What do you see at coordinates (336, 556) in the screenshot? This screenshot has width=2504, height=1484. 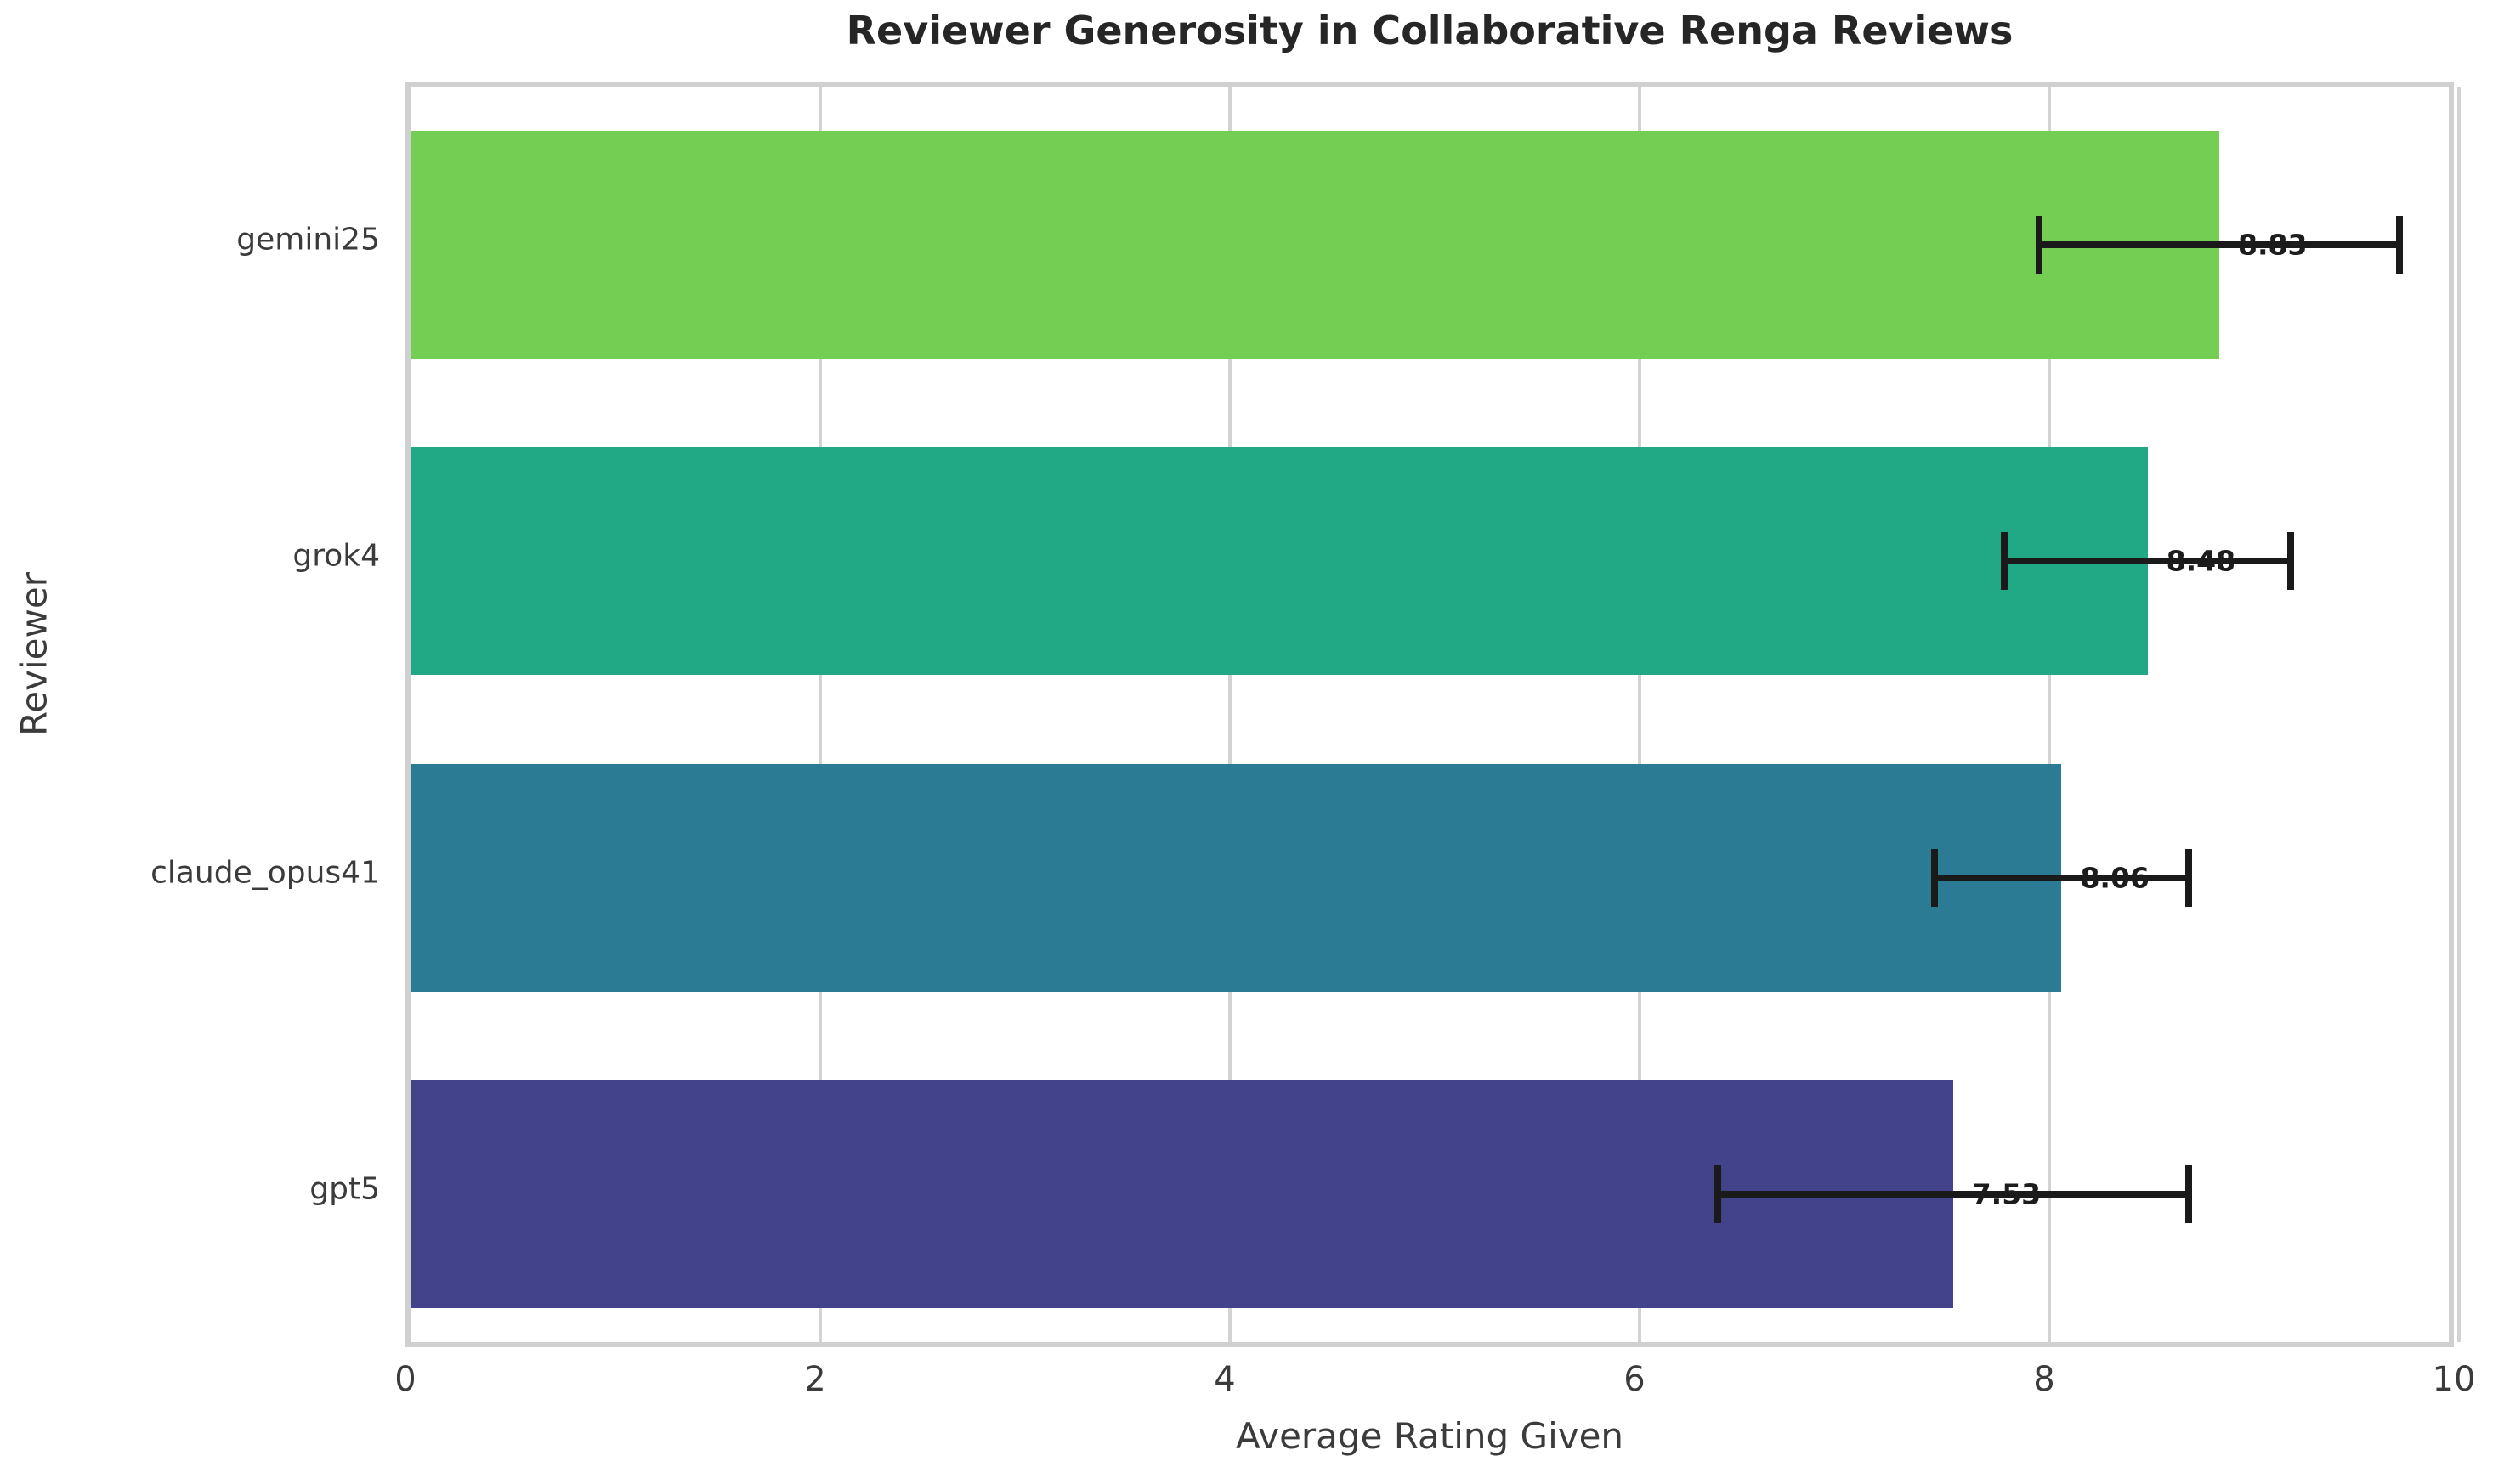 I see `y-tick-label-grok4: grok4` at bounding box center [336, 556].